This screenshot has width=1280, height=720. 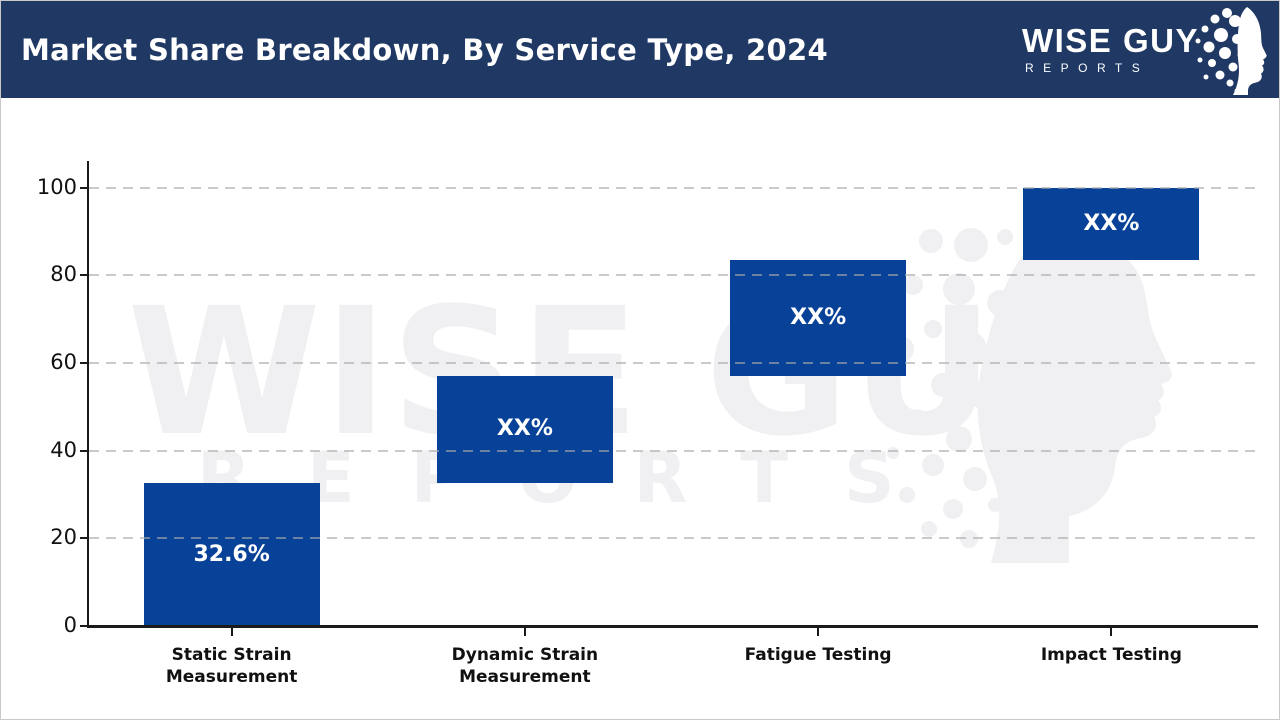 I want to click on y-tick-label-20: 20, so click(x=63, y=537).